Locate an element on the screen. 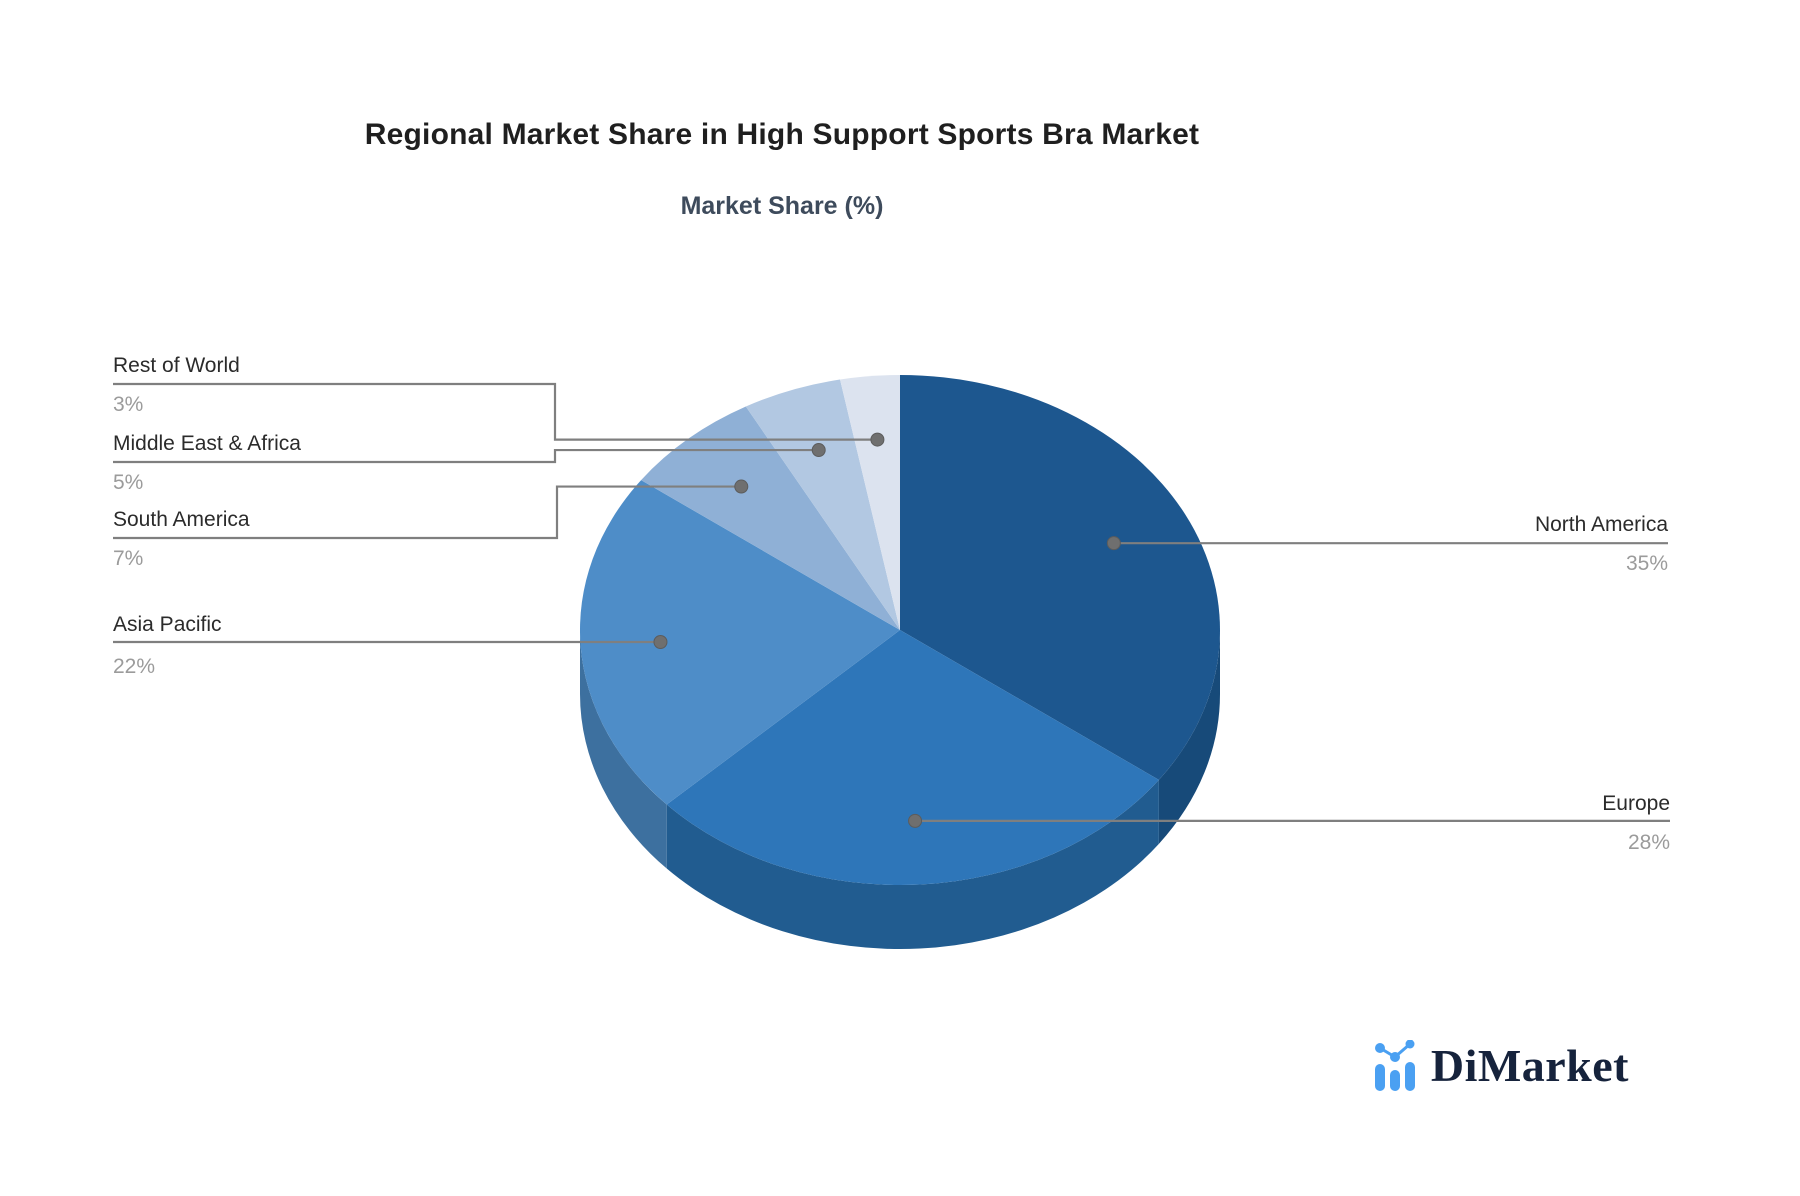 The width and height of the screenshot is (1800, 1196). slice-value-middle-east-africa: 5% is located at coordinates (128, 482).